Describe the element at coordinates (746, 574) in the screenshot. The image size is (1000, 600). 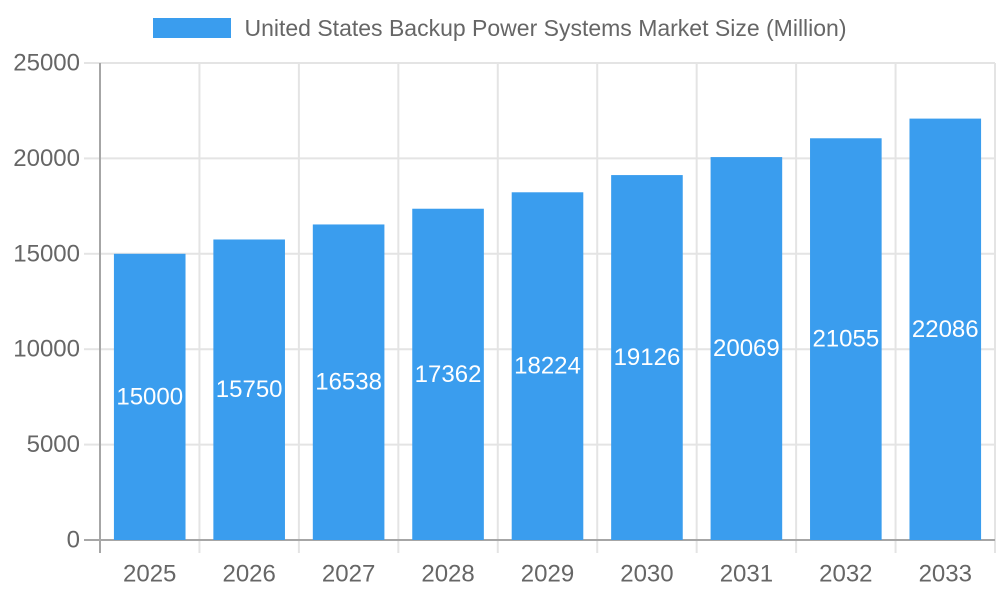
I see `x-tick-label: 2031` at that location.